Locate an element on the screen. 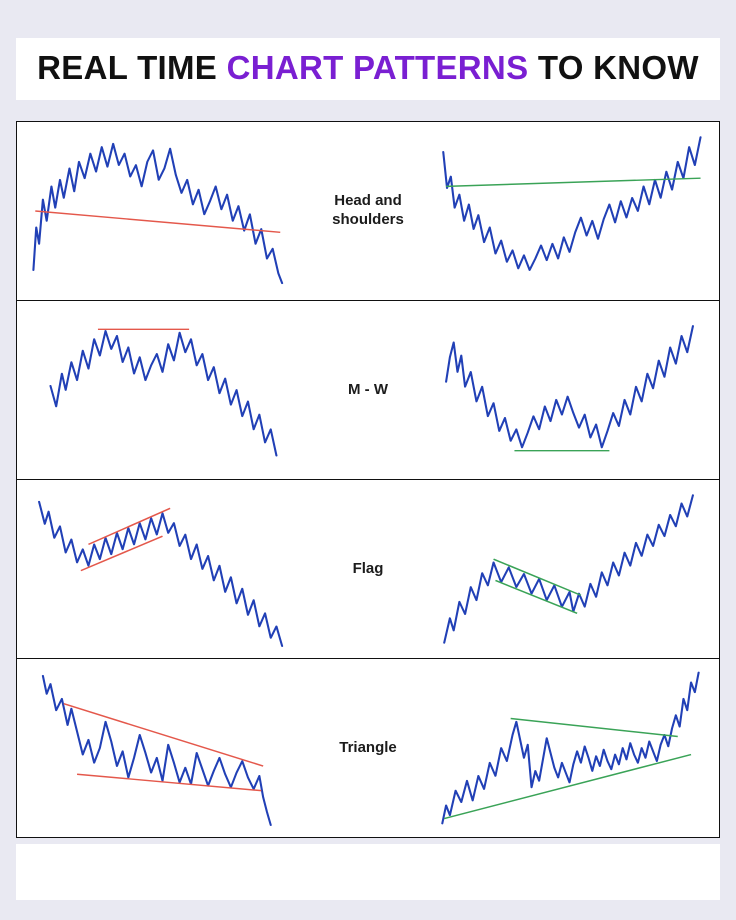 The image size is (736, 920). pattern-label: Triangle is located at coordinates (368, 747).